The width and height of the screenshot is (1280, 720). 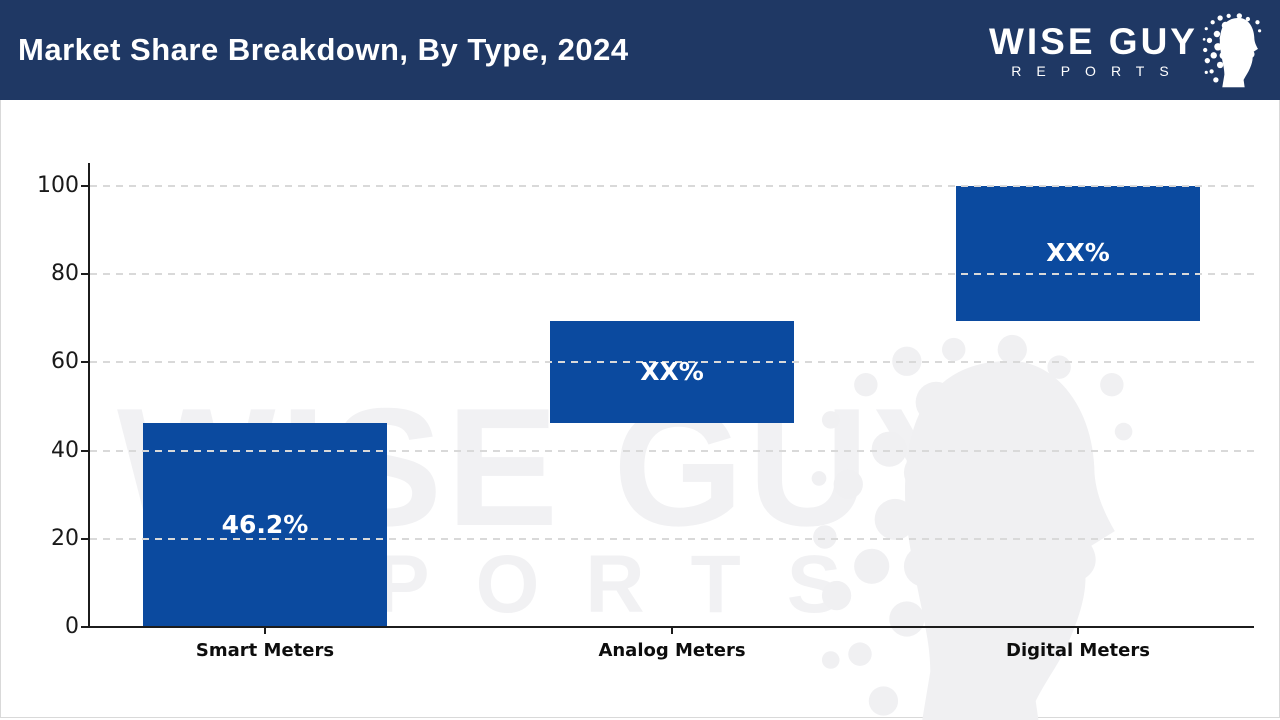 What do you see at coordinates (65, 450) in the screenshot?
I see `y-tick-label-40: 40` at bounding box center [65, 450].